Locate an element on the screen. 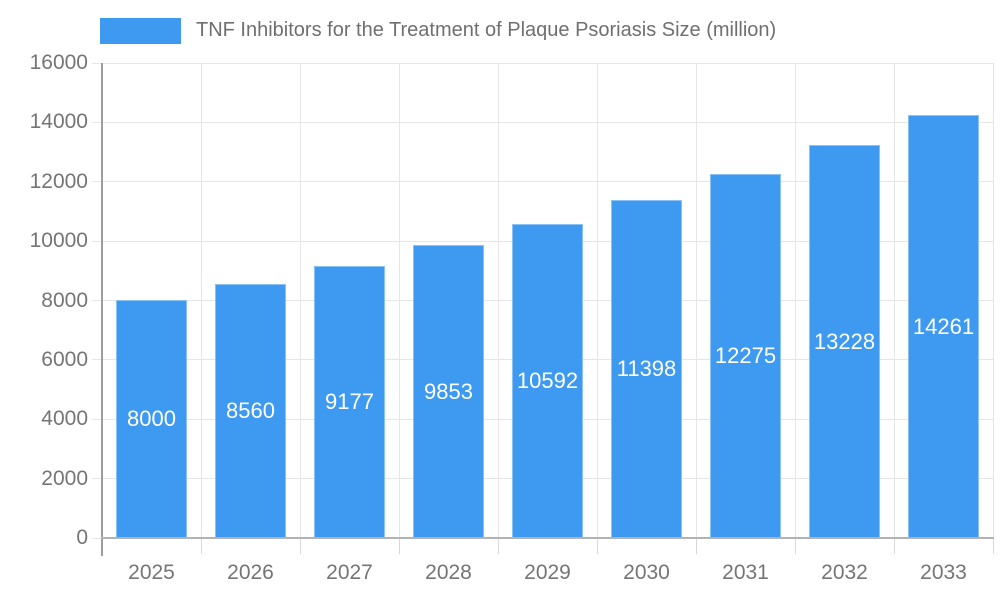 This screenshot has height=600, width=1000. bar-value-label: 13228 is located at coordinates (844, 341).